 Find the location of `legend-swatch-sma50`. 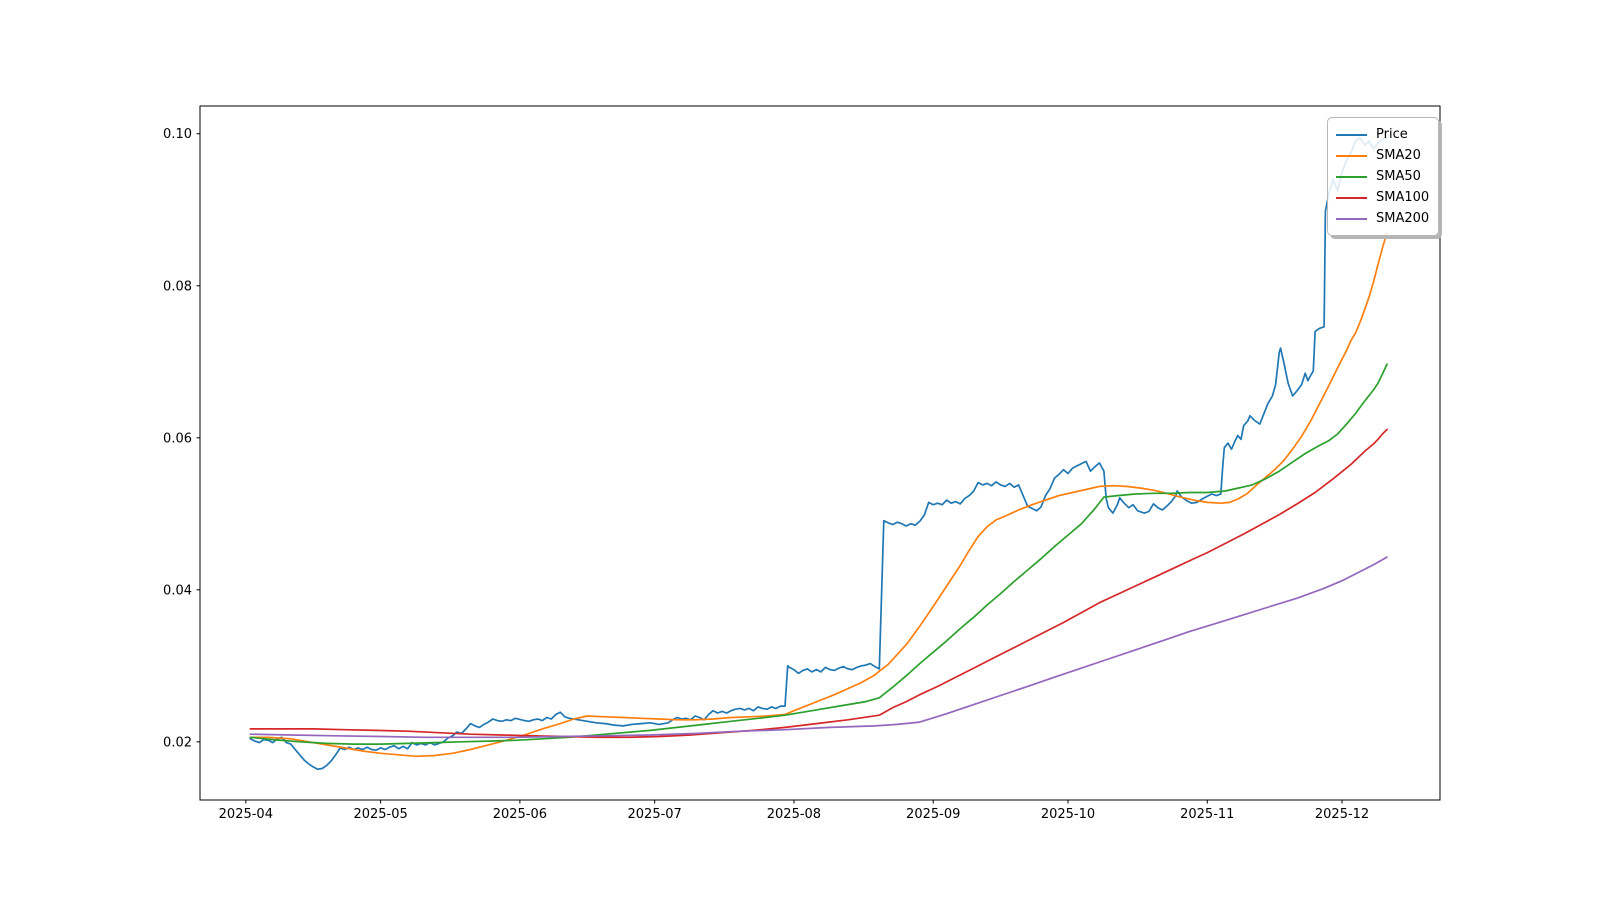

legend-swatch-sma50 is located at coordinates (1351, 176).